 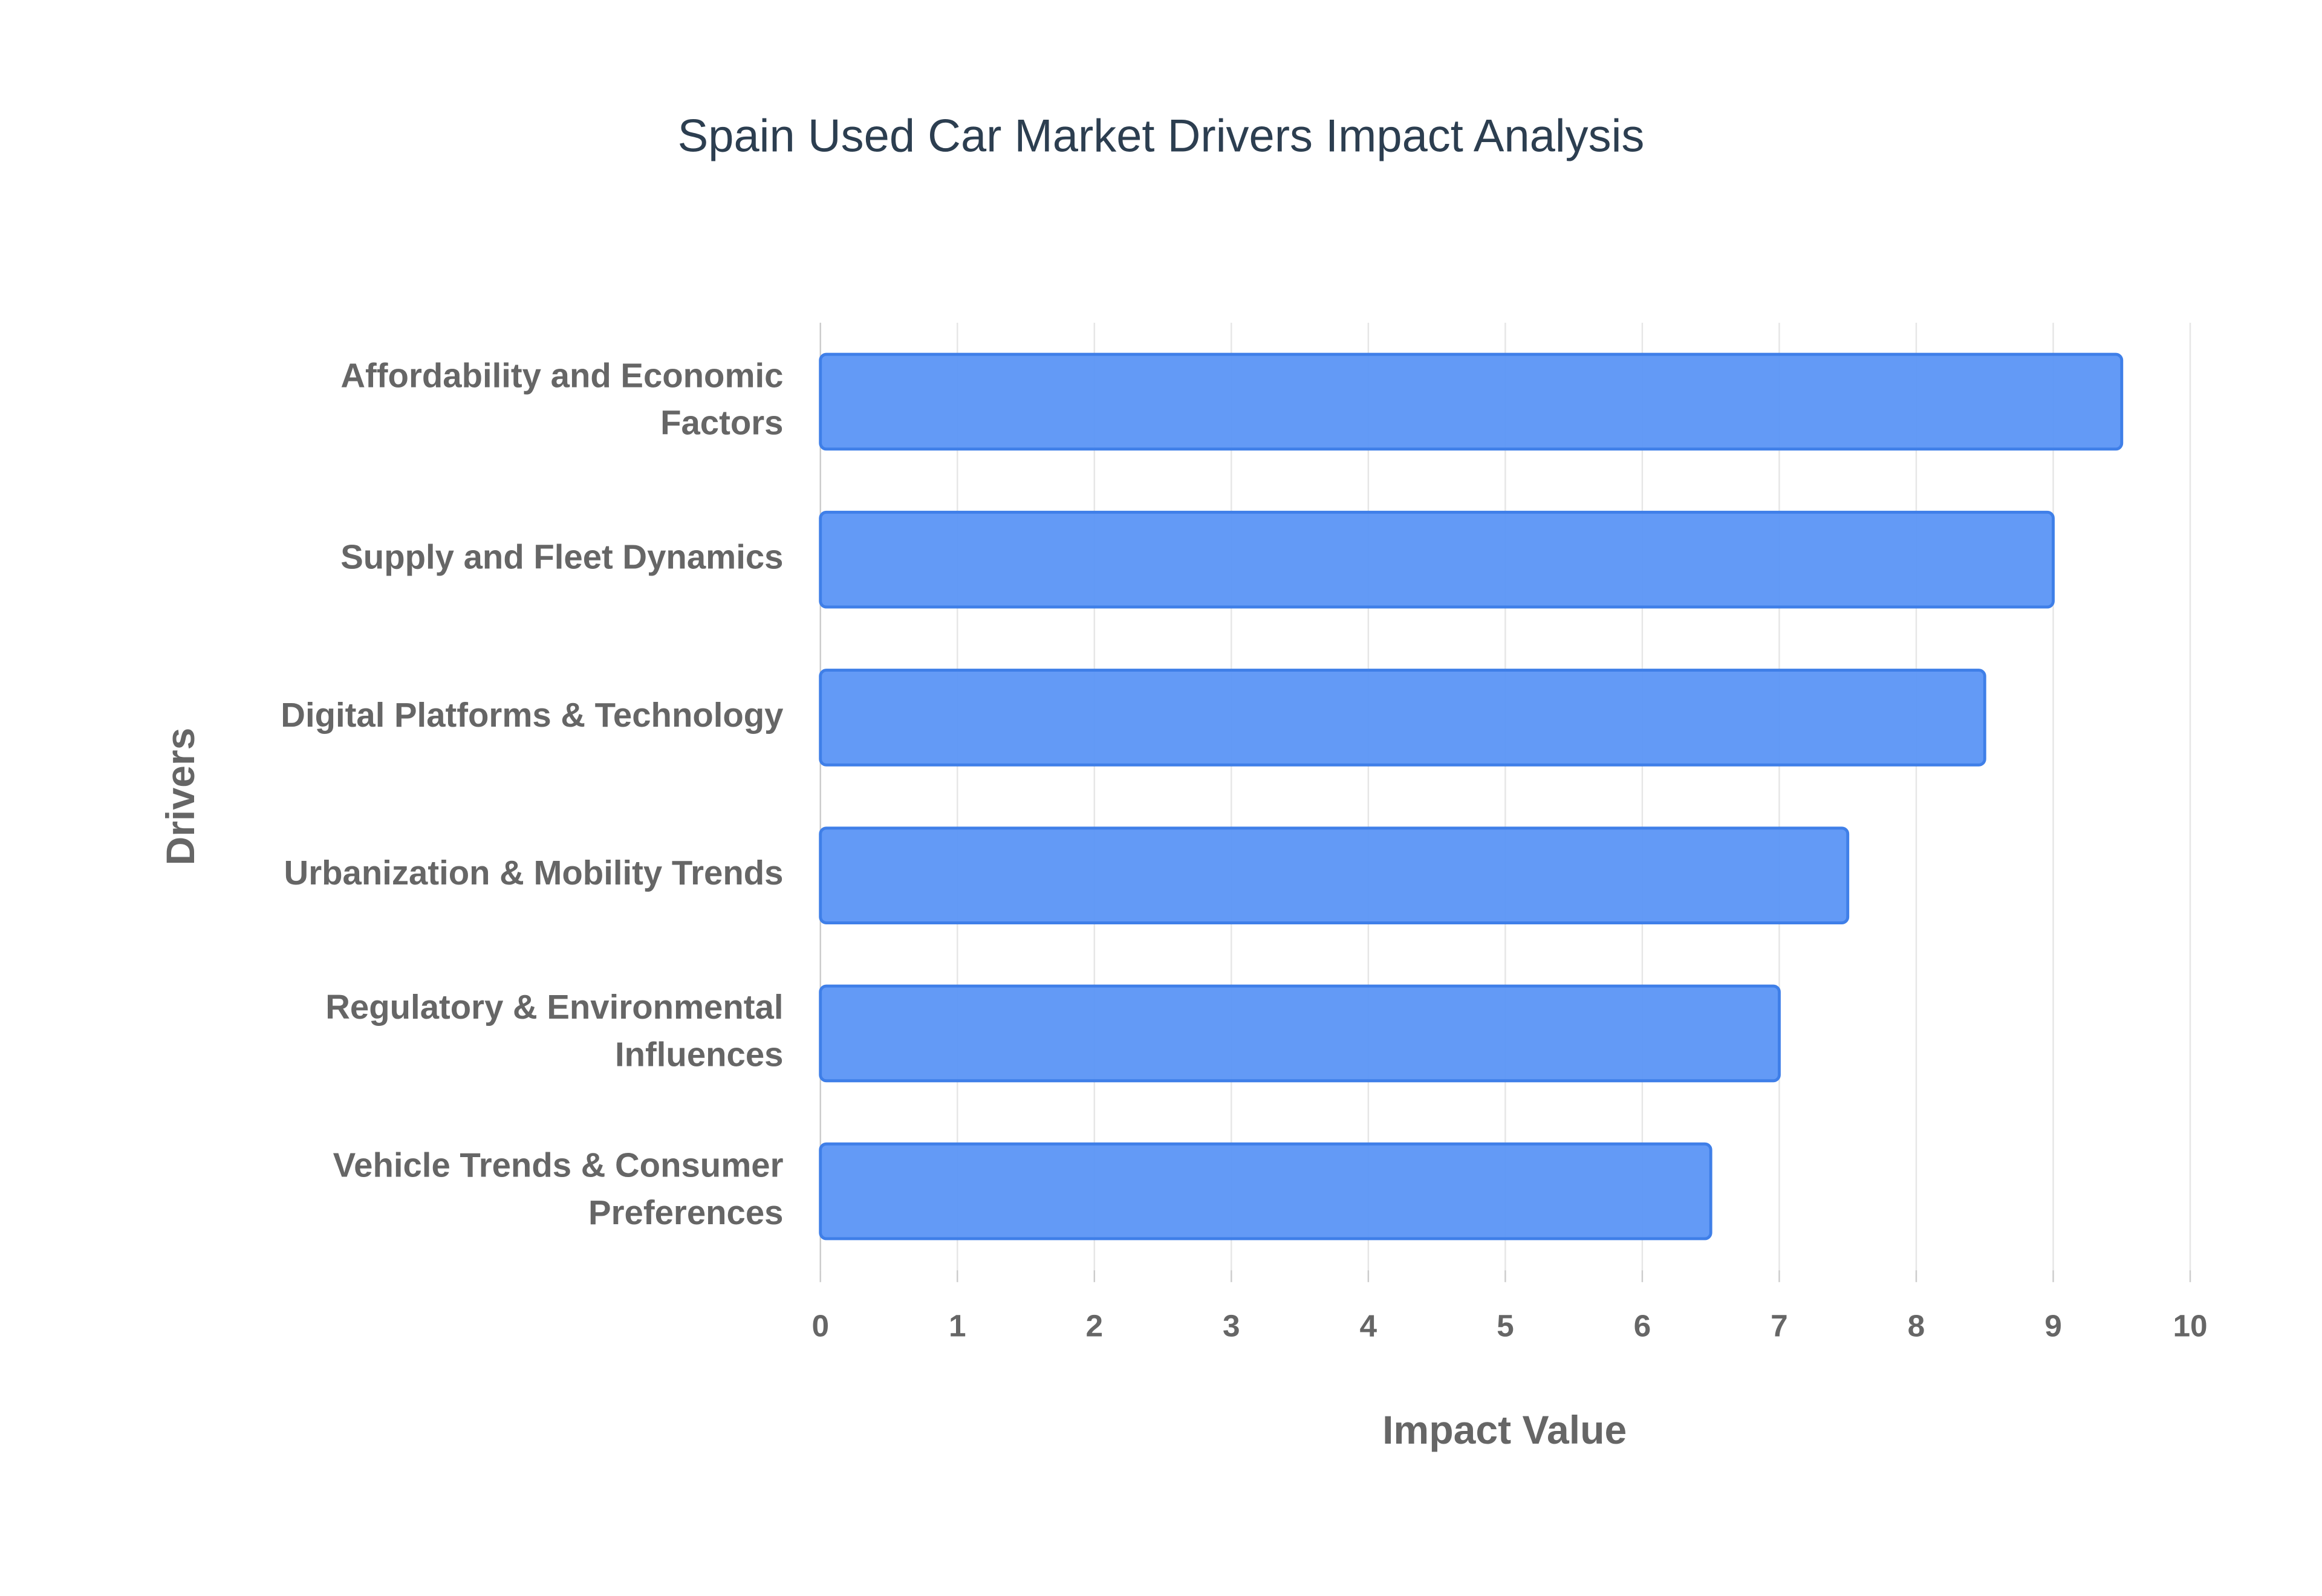 What do you see at coordinates (820, 1325) in the screenshot?
I see `x-tick-label: 0` at bounding box center [820, 1325].